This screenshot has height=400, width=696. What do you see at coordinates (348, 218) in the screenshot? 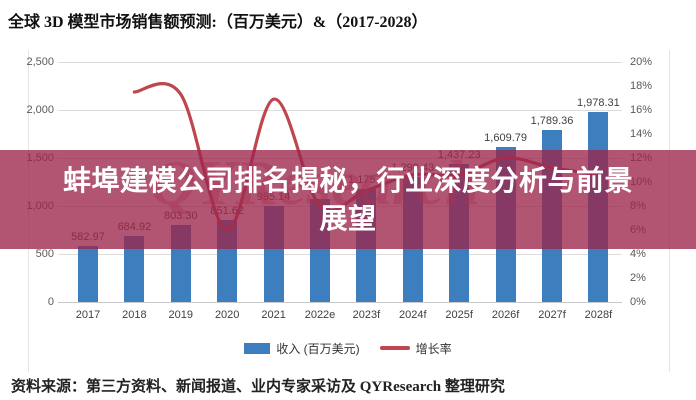
I see `overlay-title-line2: 展望` at bounding box center [348, 218].